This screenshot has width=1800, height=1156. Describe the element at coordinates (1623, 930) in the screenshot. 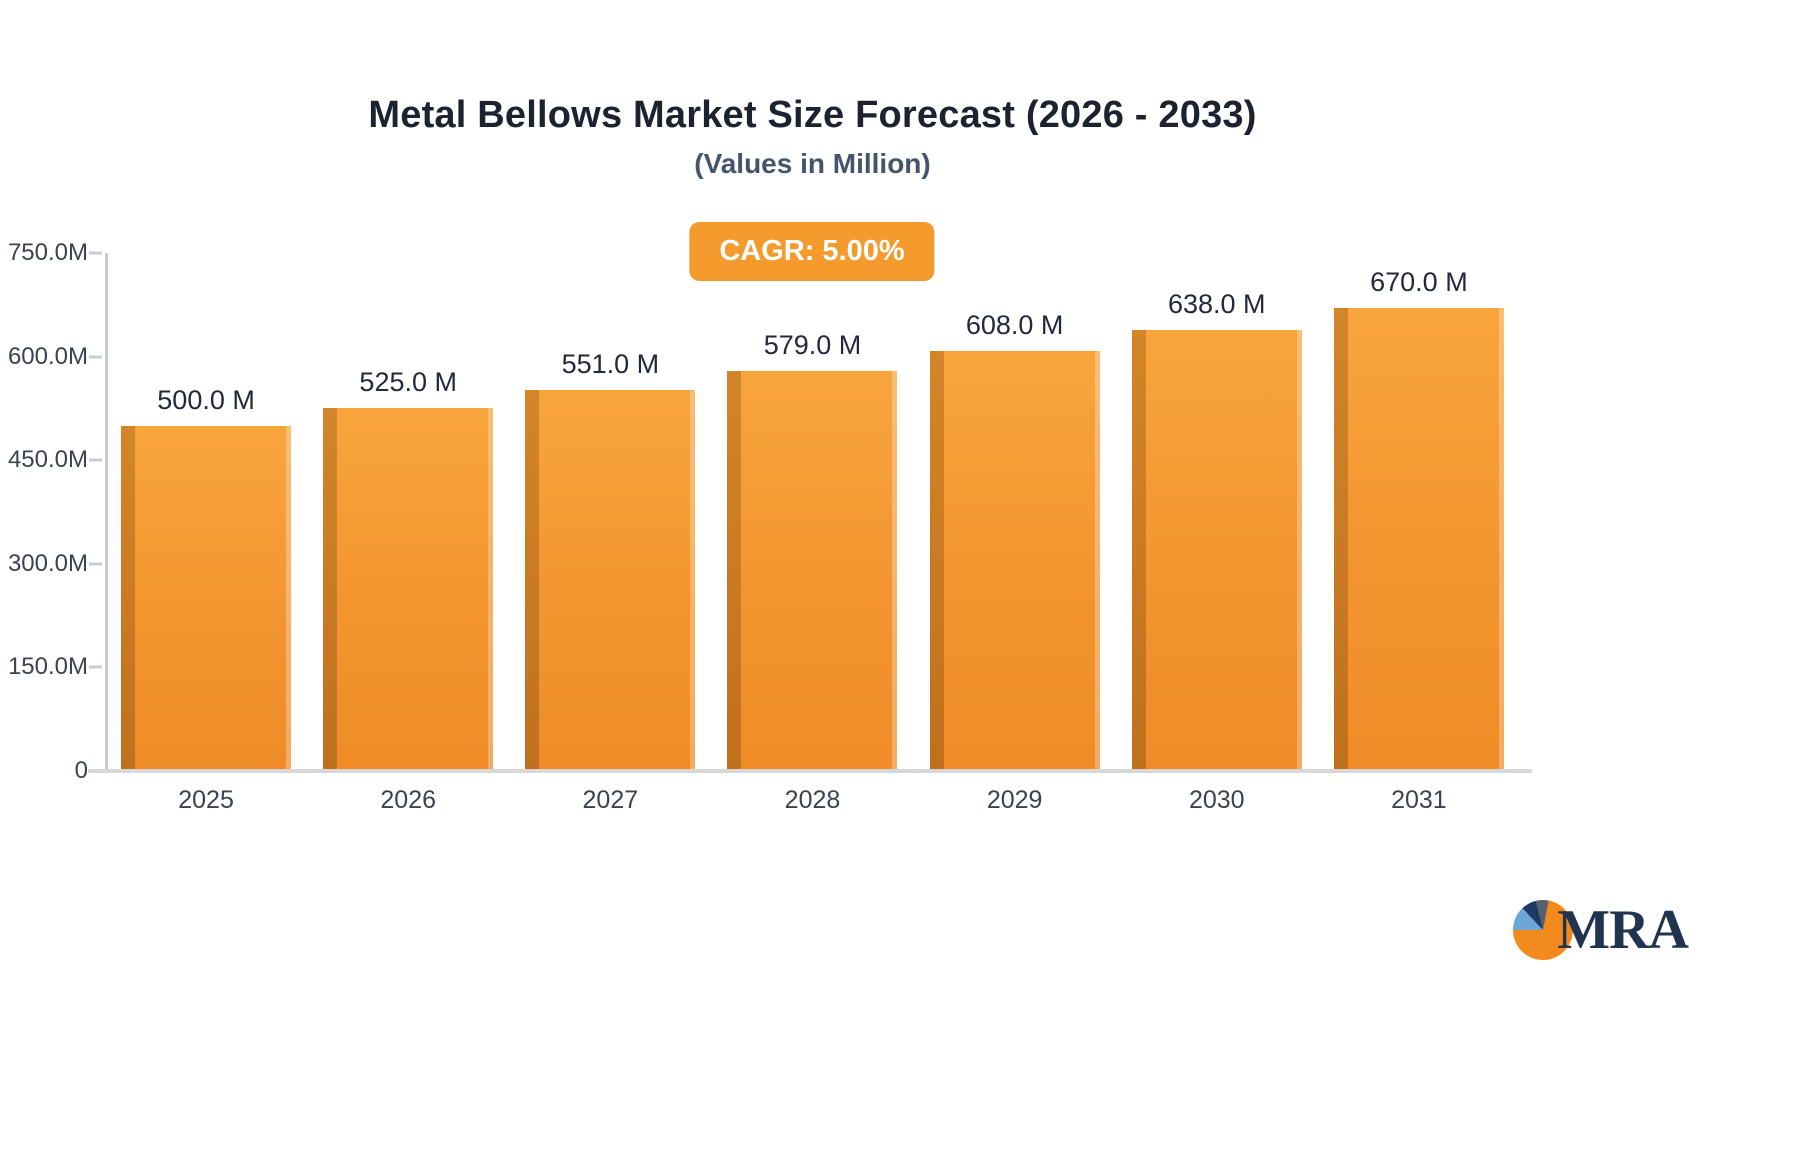

I see `brand-logo-text: MRA` at that location.